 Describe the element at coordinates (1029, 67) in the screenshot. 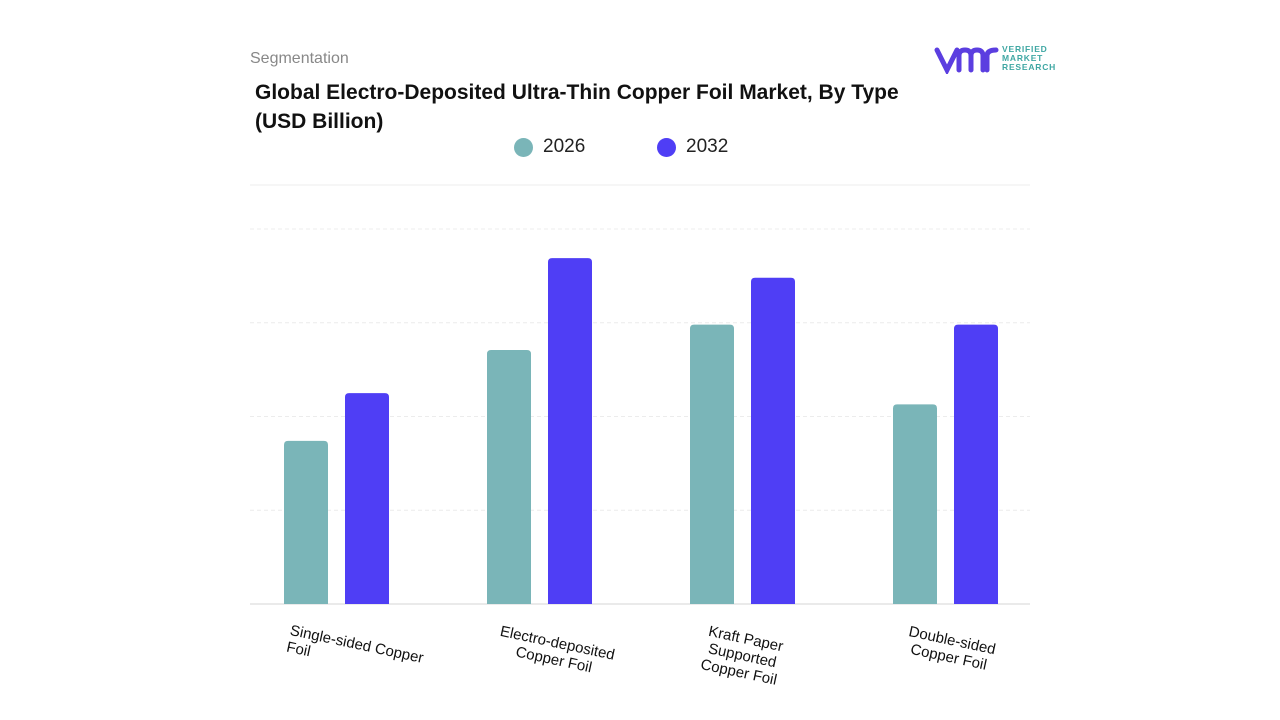

I see `logo-line: RESEARCH` at that location.